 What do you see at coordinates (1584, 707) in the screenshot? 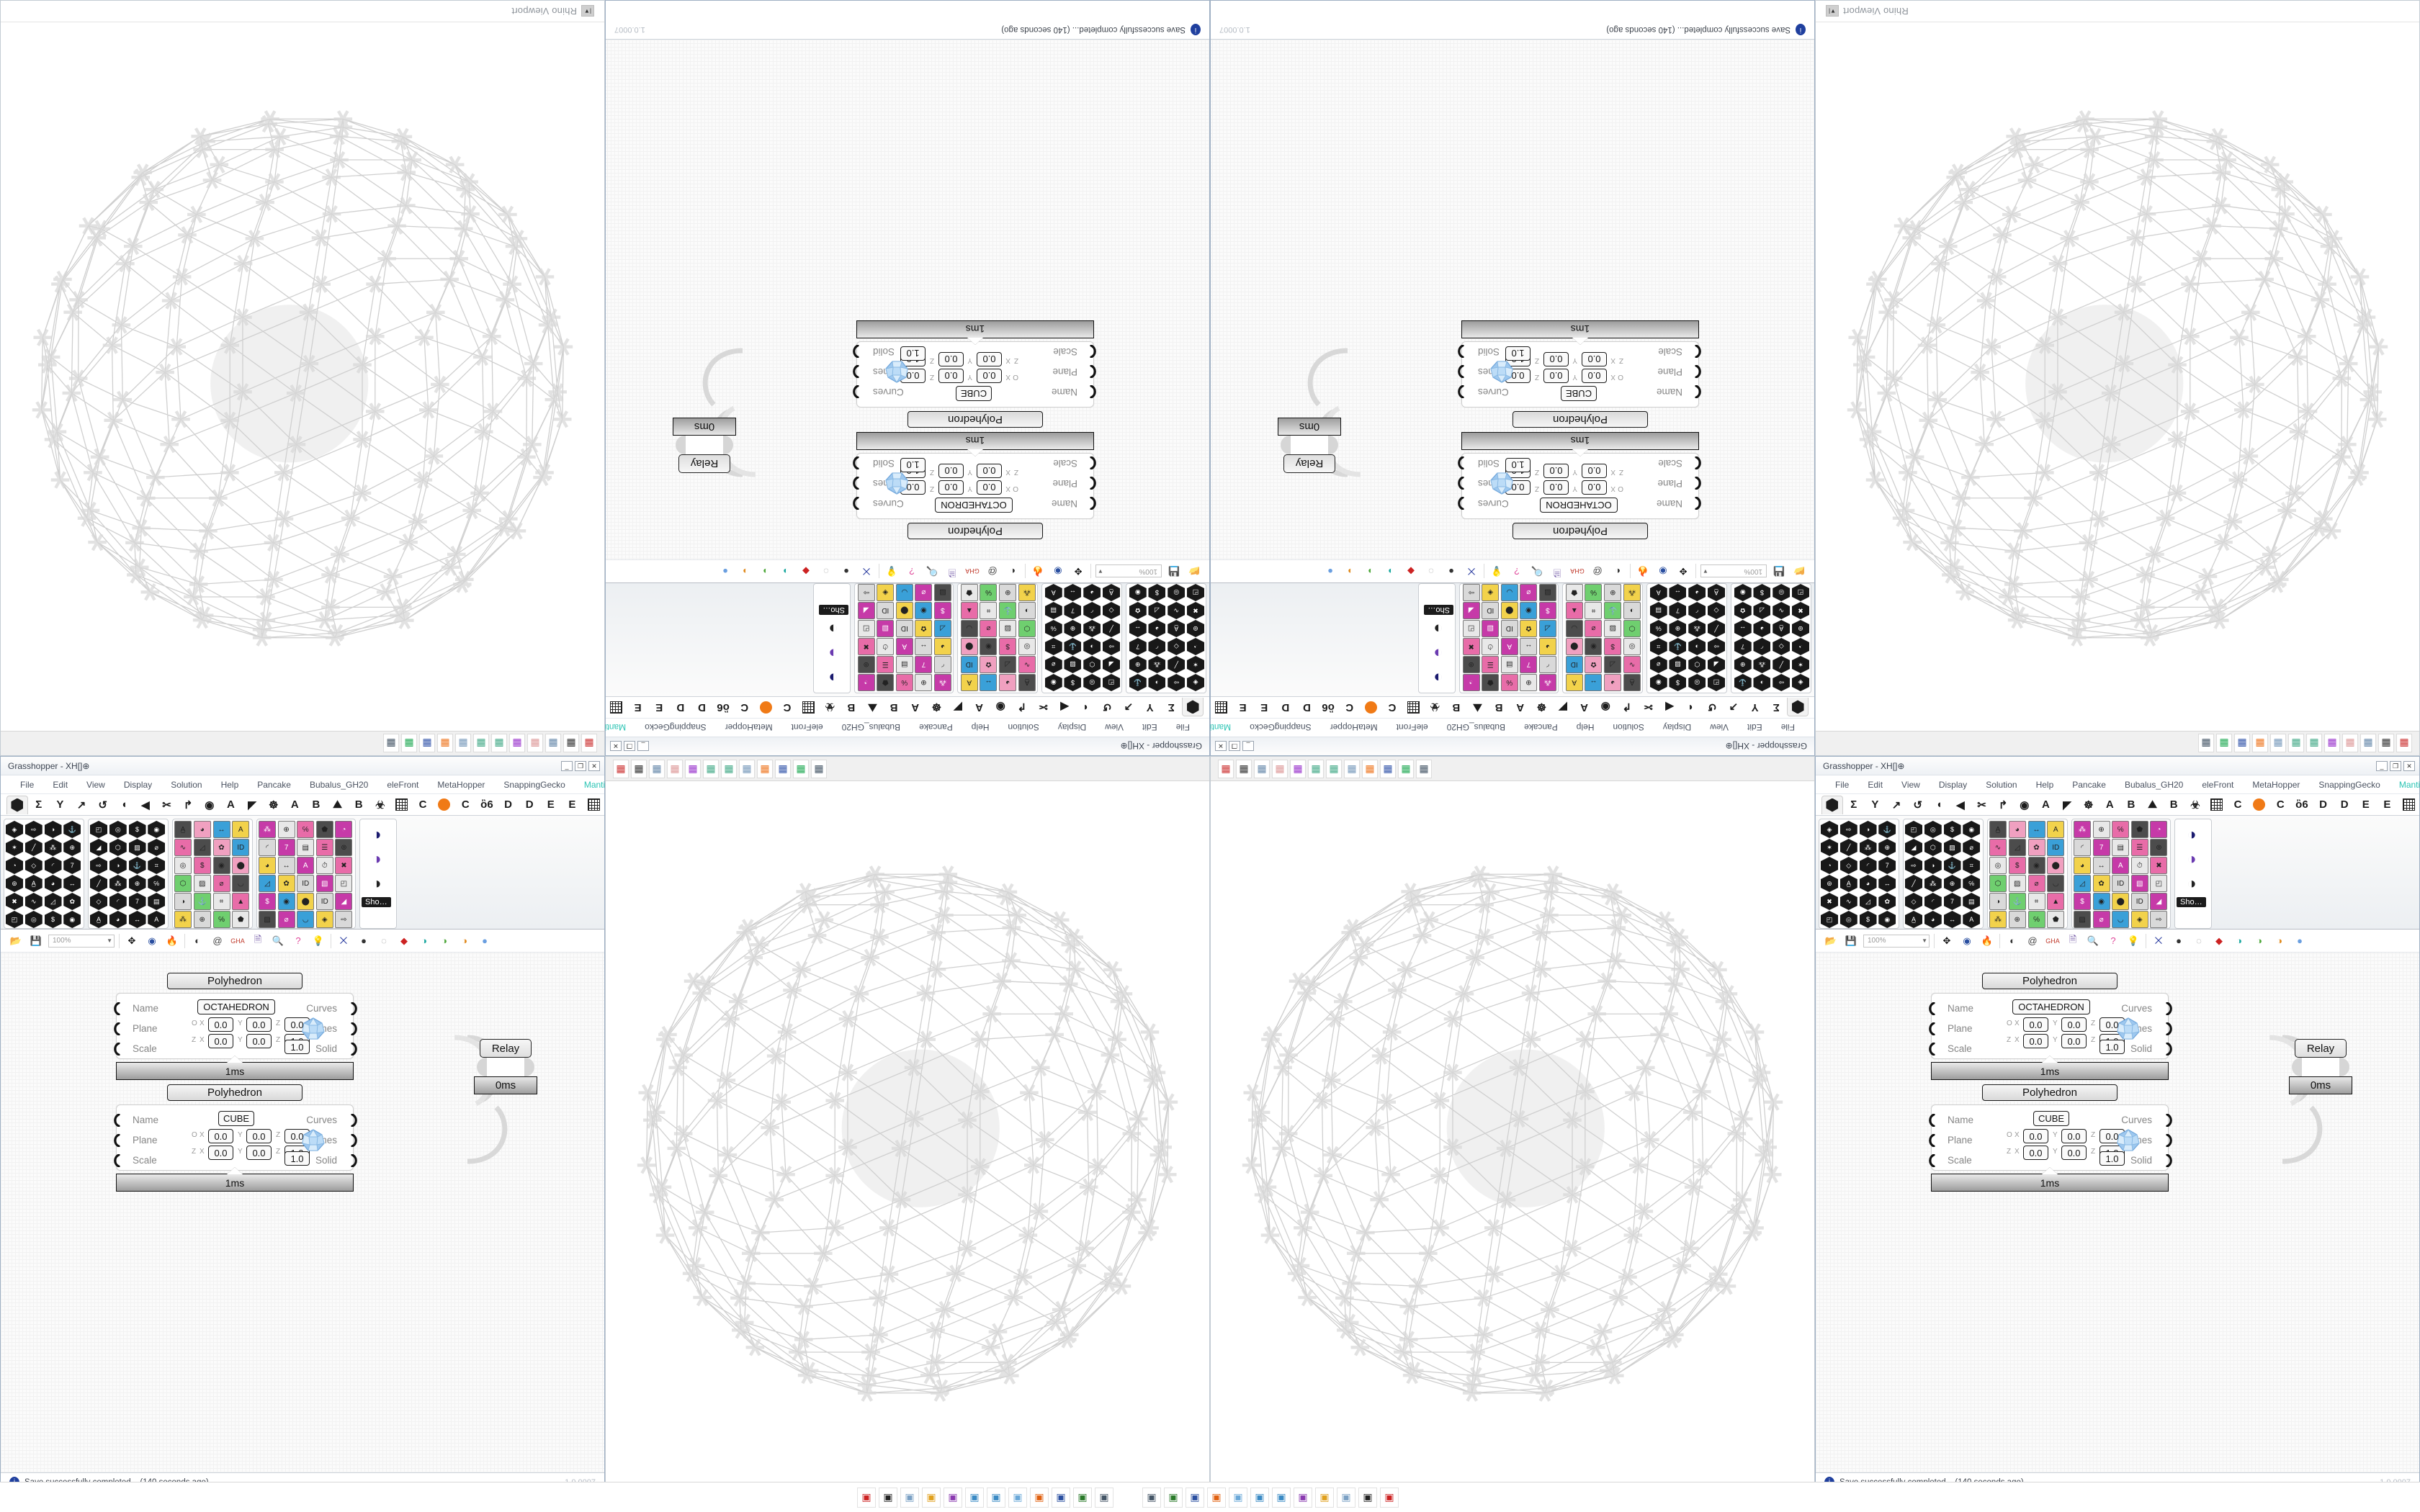
I see `ribbon-tab-10: A` at bounding box center [1584, 707].